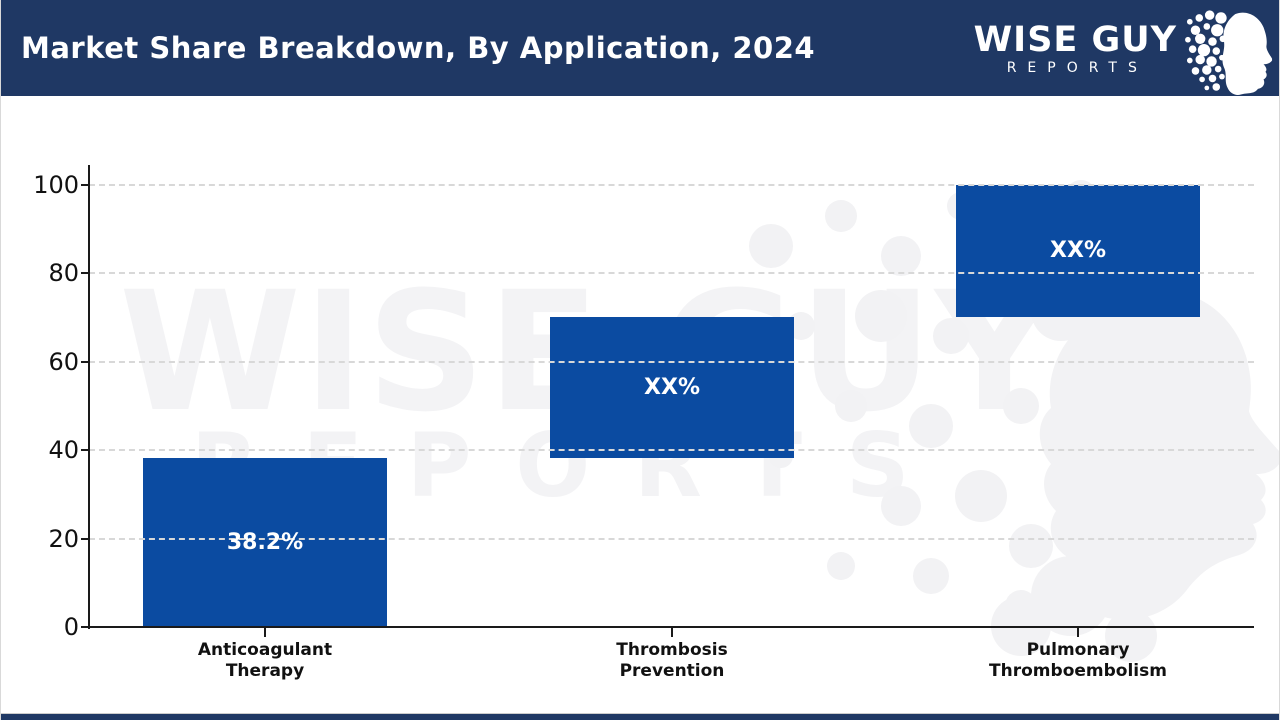  What do you see at coordinates (63, 538) in the screenshot?
I see `y-axis-tick-label: 20` at bounding box center [63, 538].